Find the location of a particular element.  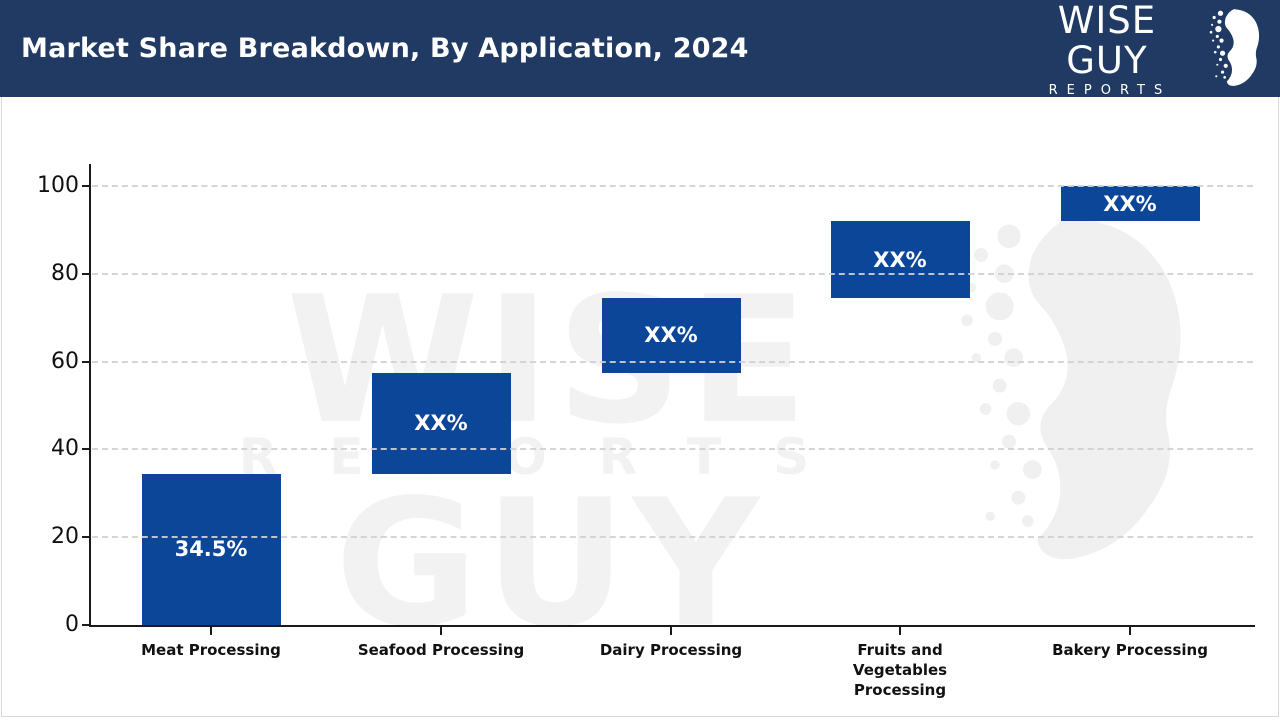

x-tick-dairy-processing is located at coordinates (671, 631).